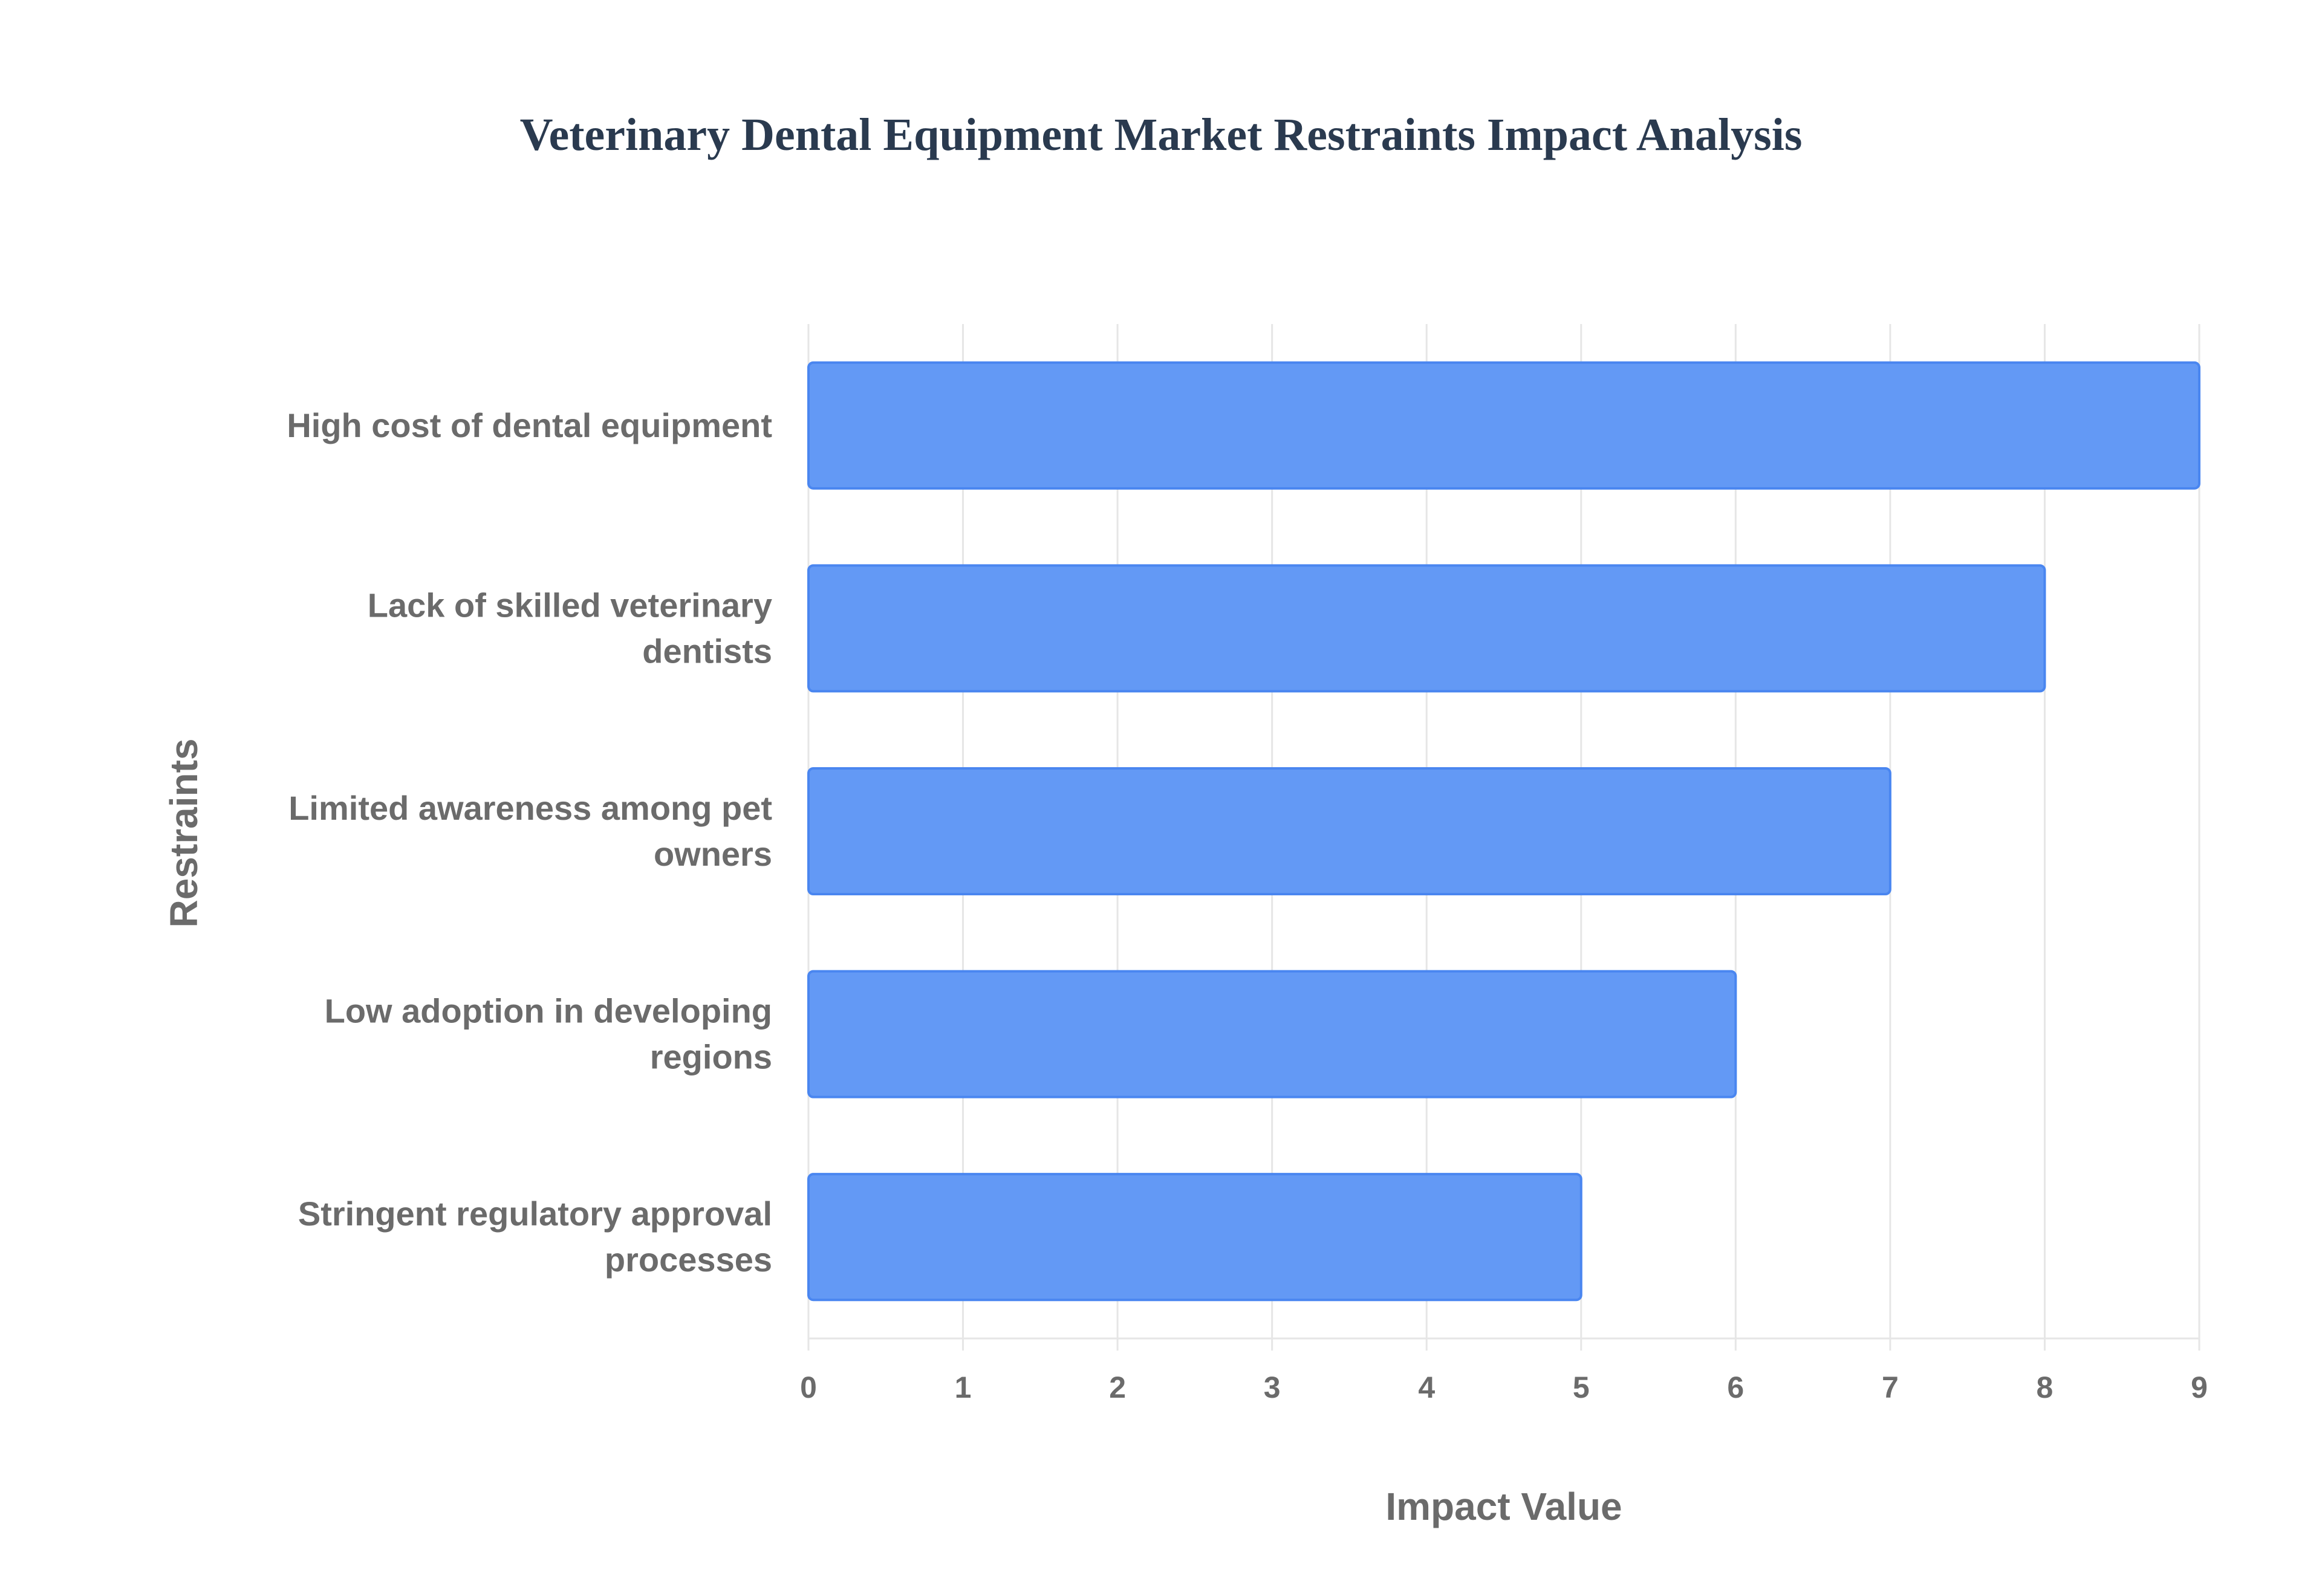  I want to click on x-tick-label: 3, so click(1272, 1387).